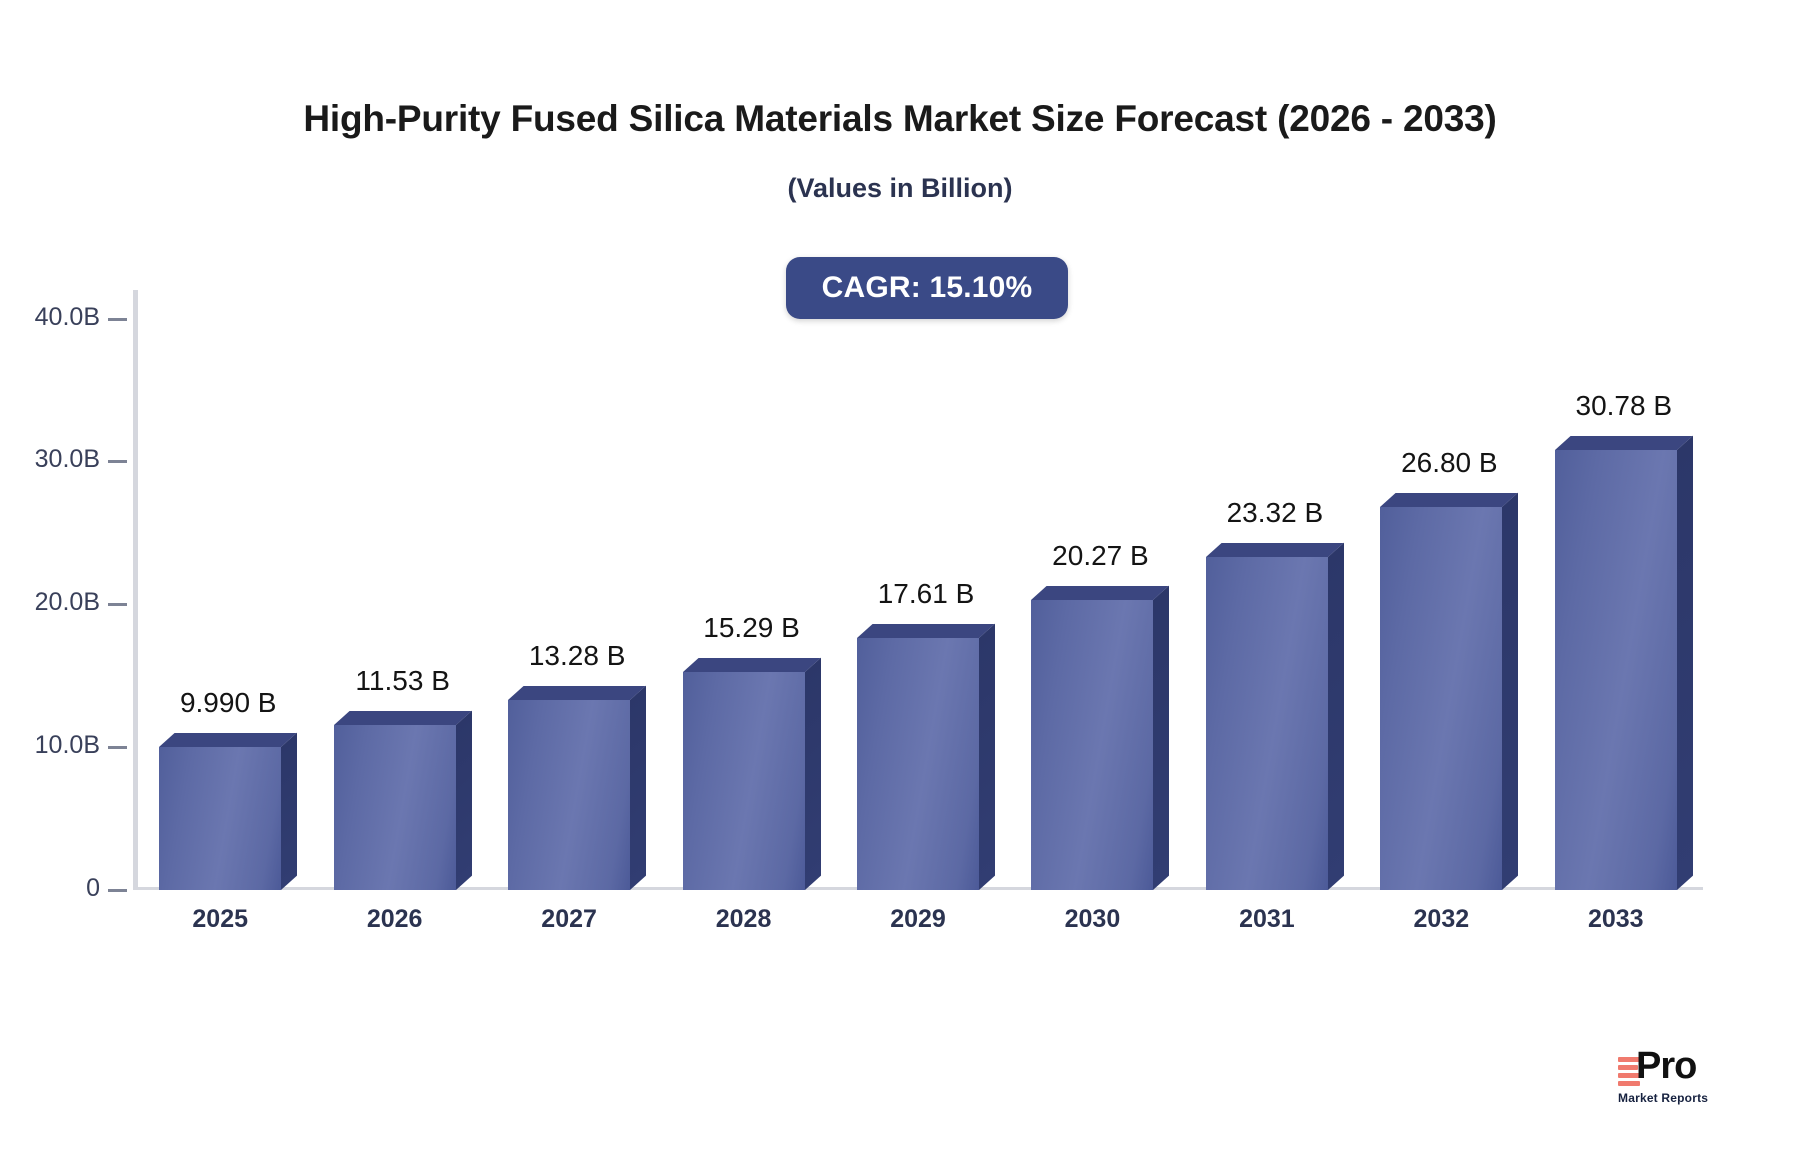 This screenshot has width=1800, height=1156. Describe the element at coordinates (67, 745) in the screenshot. I see `y-tick-label: 10.0B` at that location.